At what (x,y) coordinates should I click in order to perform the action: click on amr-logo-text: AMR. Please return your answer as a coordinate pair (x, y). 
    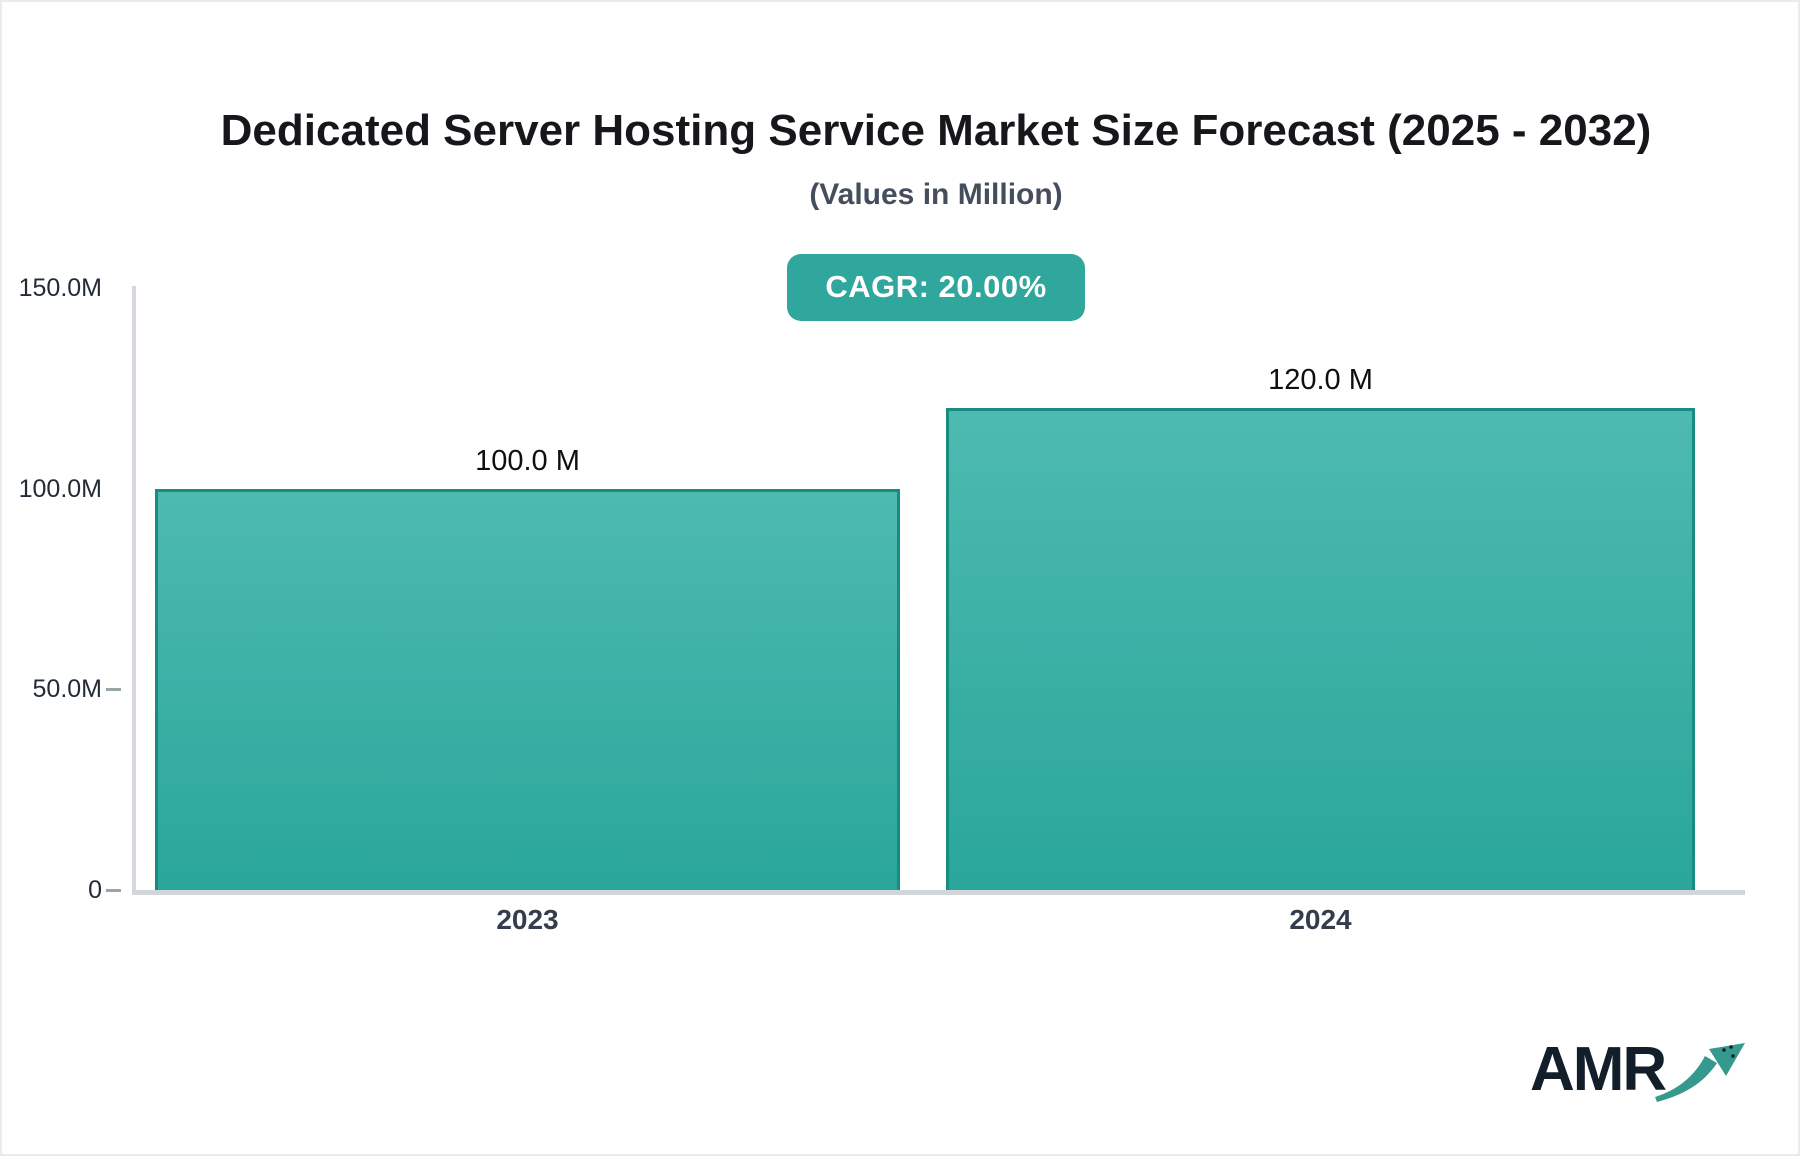
    Looking at the image, I should click on (1598, 1069).